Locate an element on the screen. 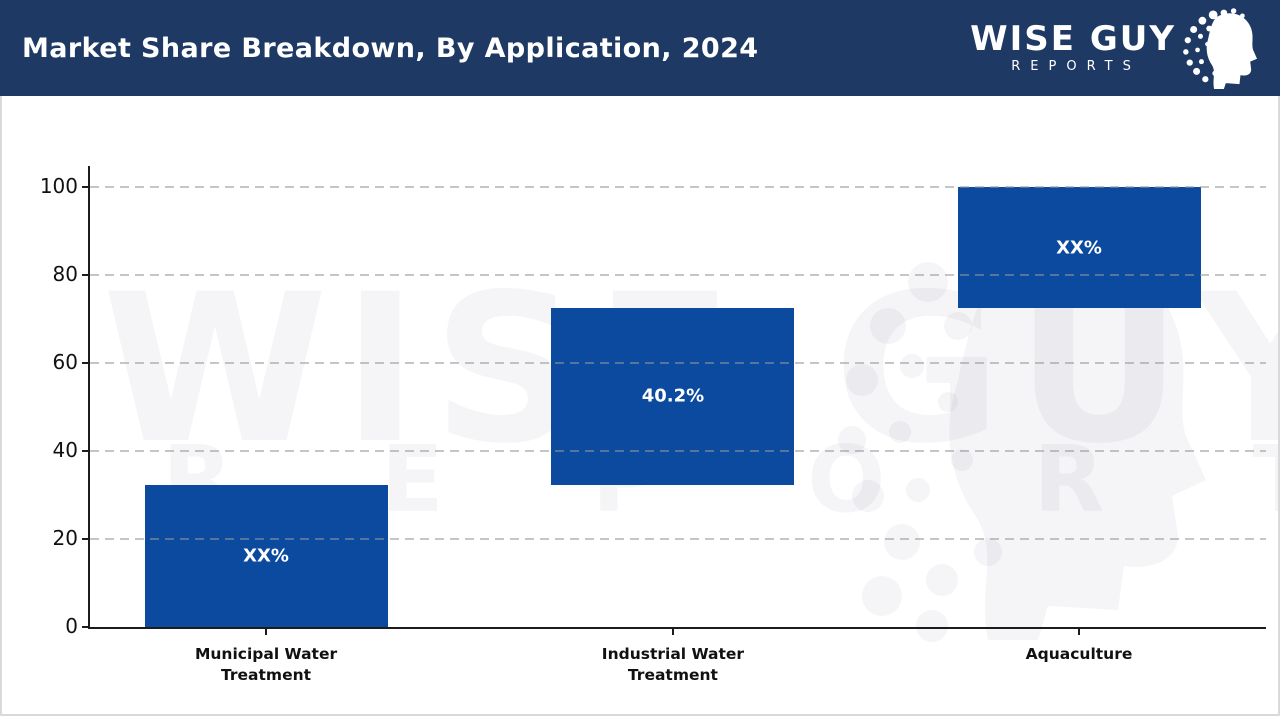  logo-text: WISE GUY REPORTS is located at coordinates (1073, 48).